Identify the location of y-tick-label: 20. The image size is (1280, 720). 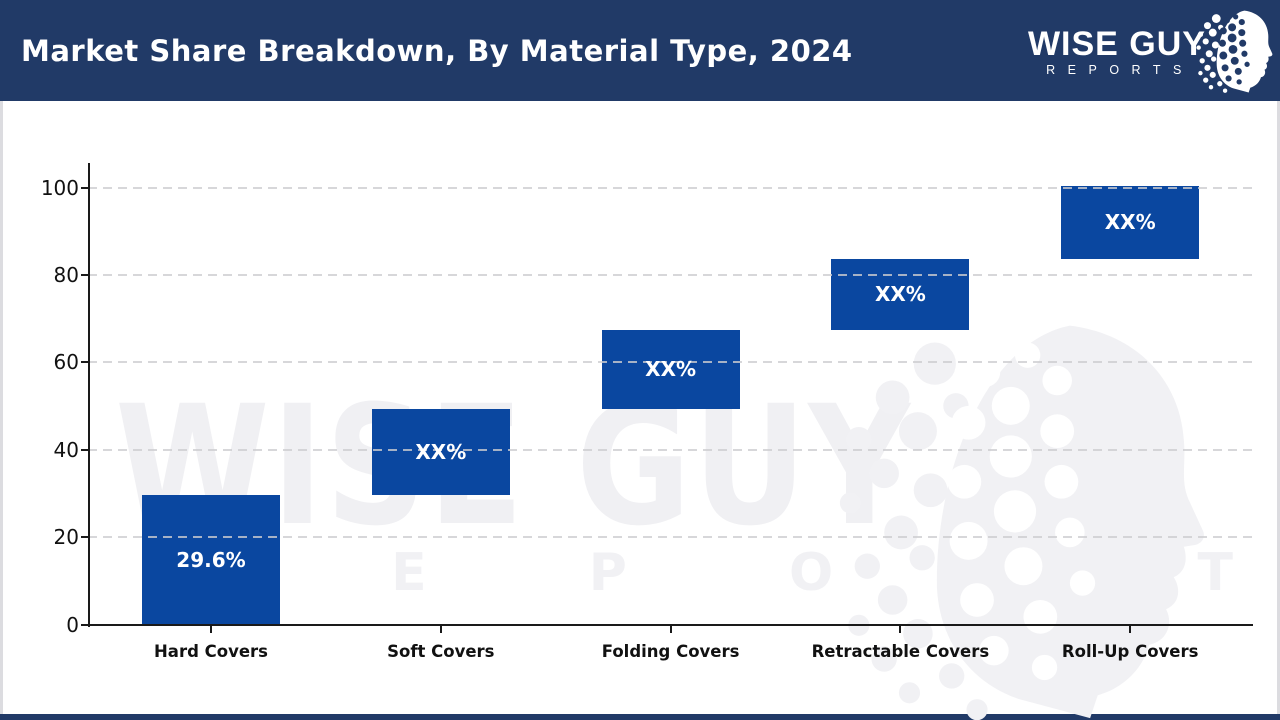
(66, 537).